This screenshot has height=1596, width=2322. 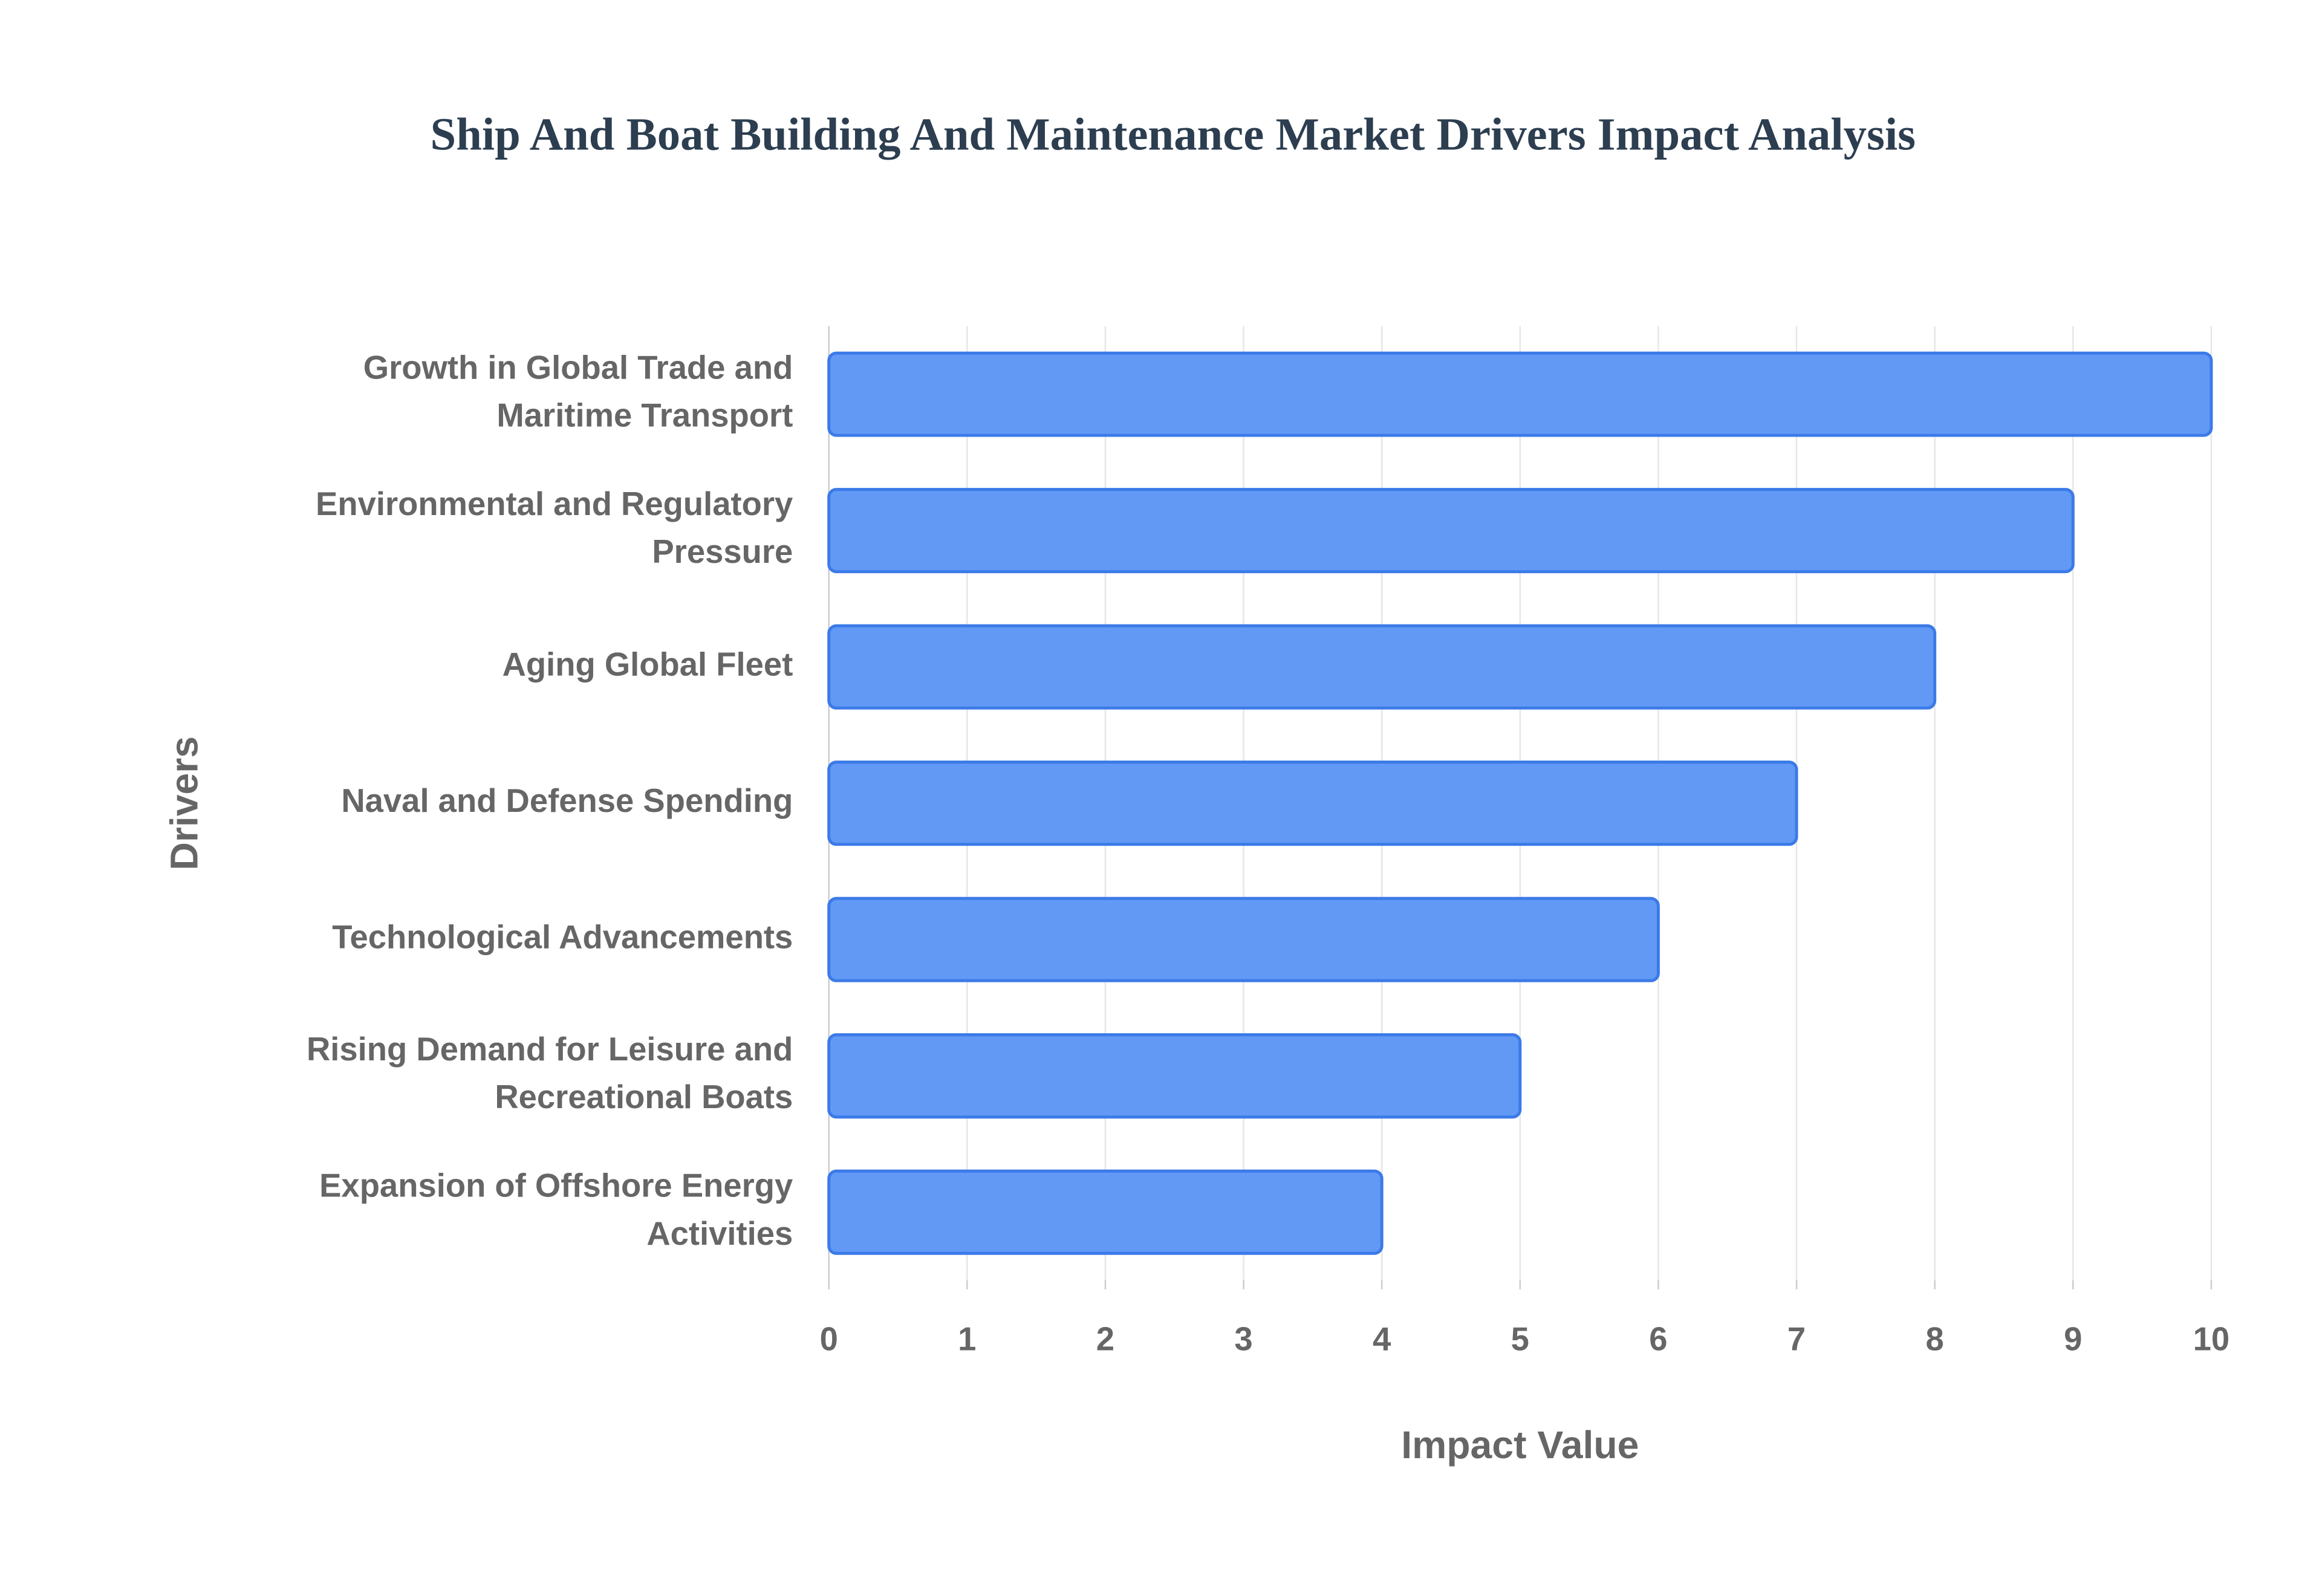 What do you see at coordinates (562, 937) in the screenshot?
I see `y-tick-label: Technological Advancements` at bounding box center [562, 937].